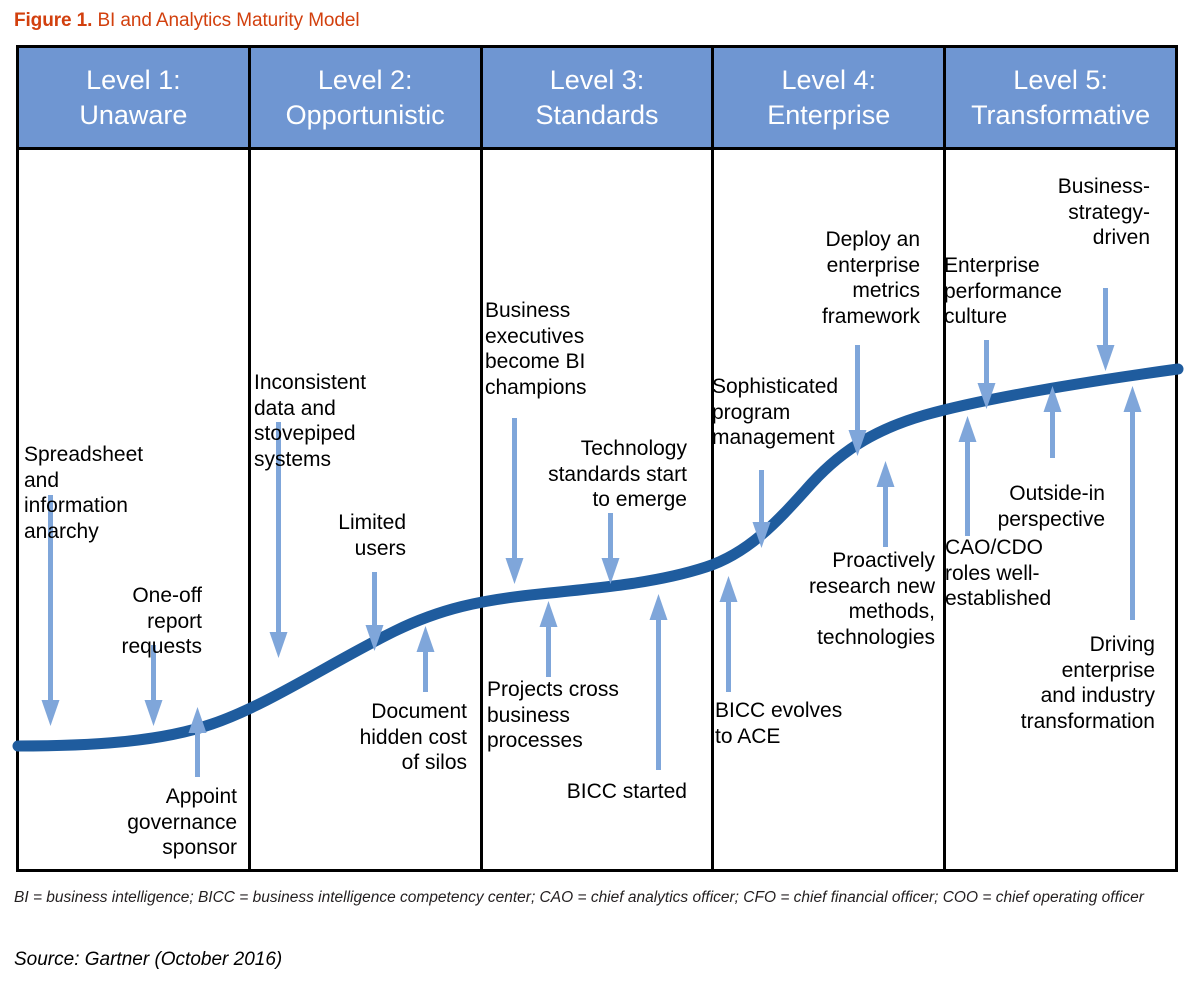  What do you see at coordinates (998, 573) in the screenshot?
I see `callout-cao-cdo-roles: CAO/CDO roles well- established` at bounding box center [998, 573].